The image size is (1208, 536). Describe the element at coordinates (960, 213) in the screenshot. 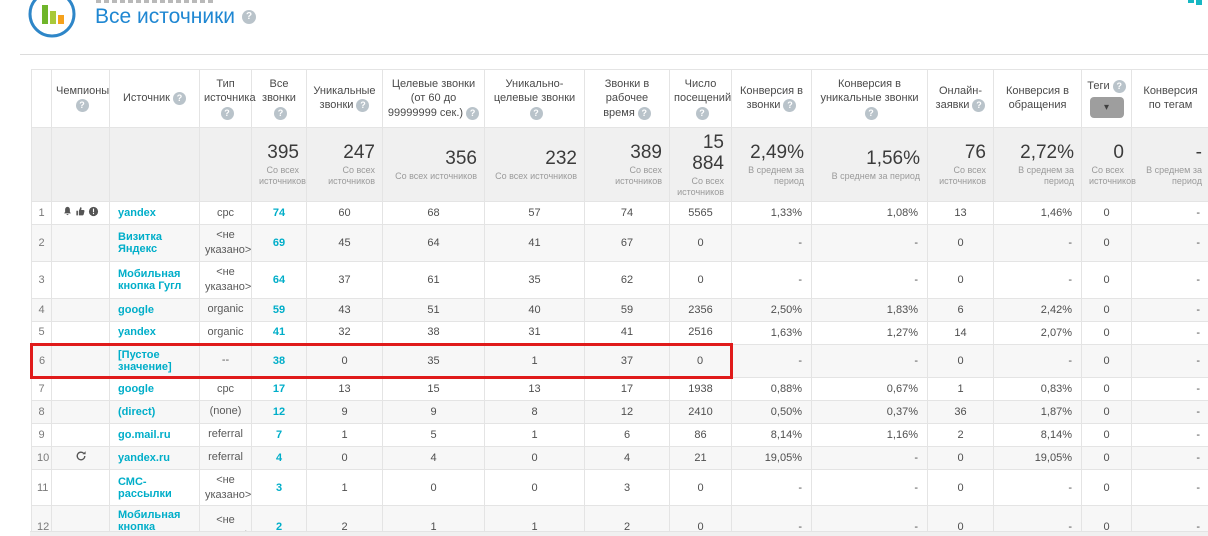

I see `online-leads: 13` at that location.